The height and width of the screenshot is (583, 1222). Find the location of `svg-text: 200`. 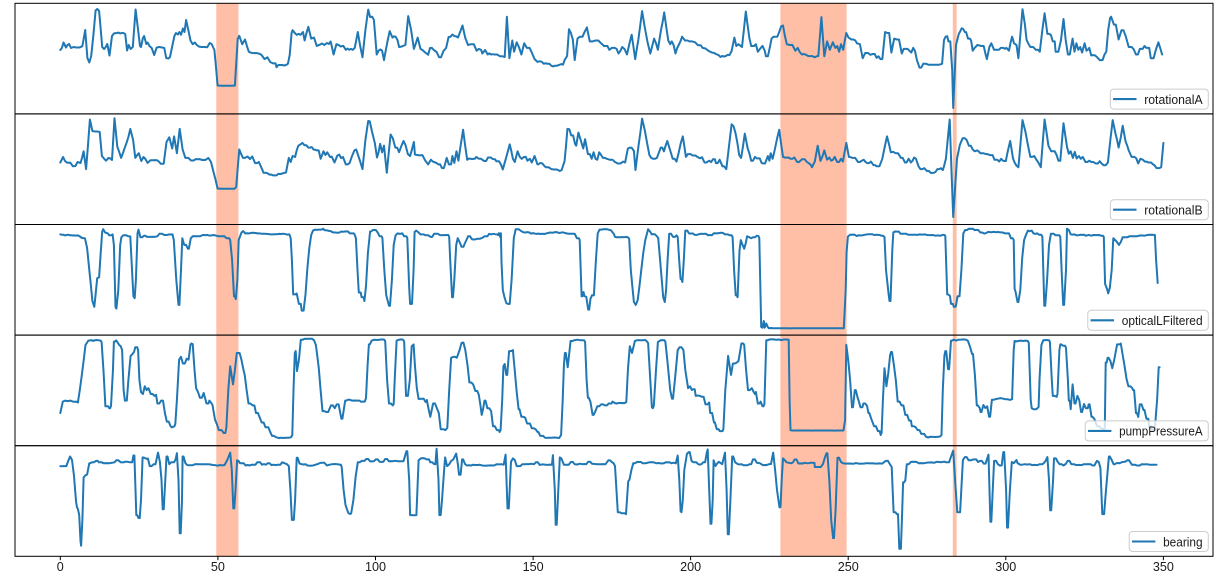

svg-text: 200 is located at coordinates (690, 567).